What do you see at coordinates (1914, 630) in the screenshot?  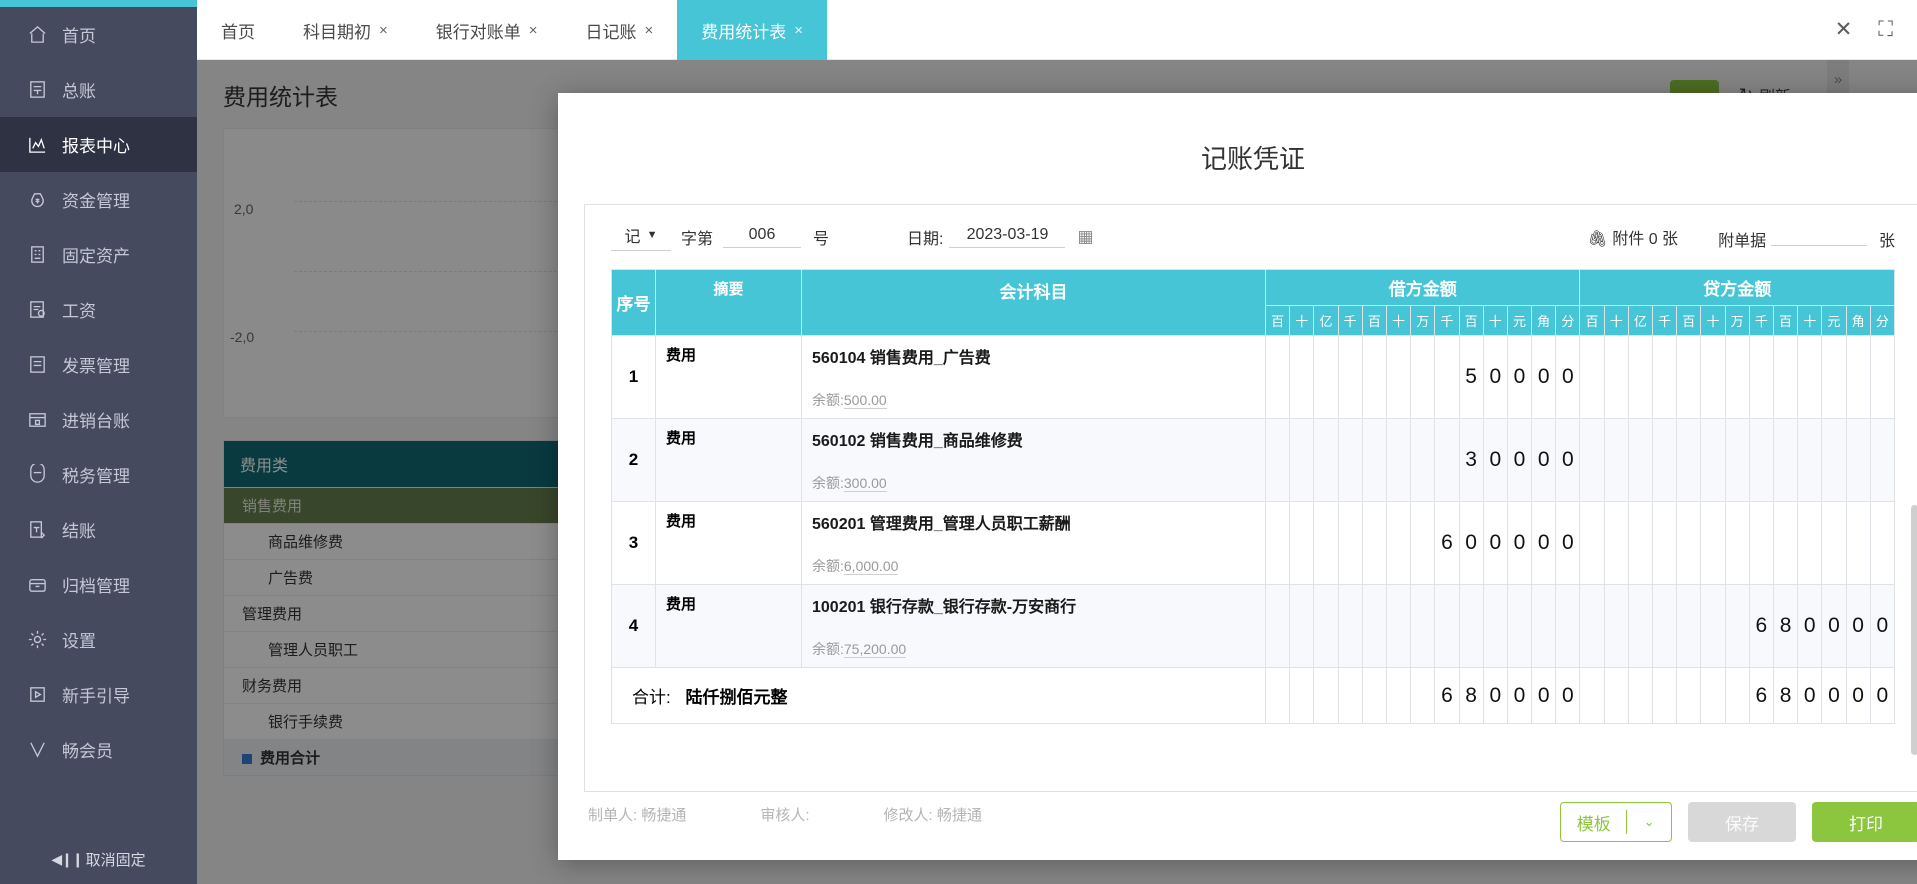 I see `voucher-scrollbar` at bounding box center [1914, 630].